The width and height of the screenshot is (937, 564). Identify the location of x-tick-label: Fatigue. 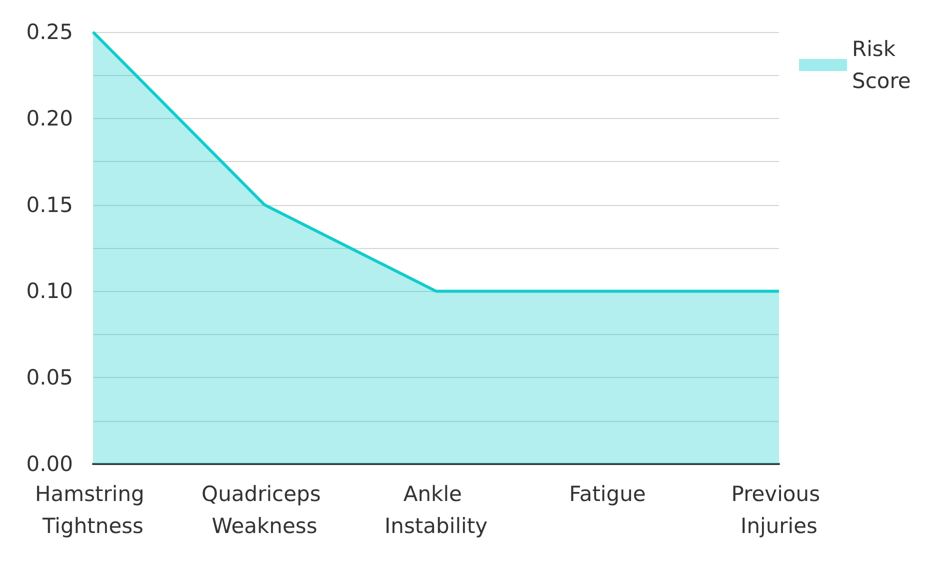
(607, 494).